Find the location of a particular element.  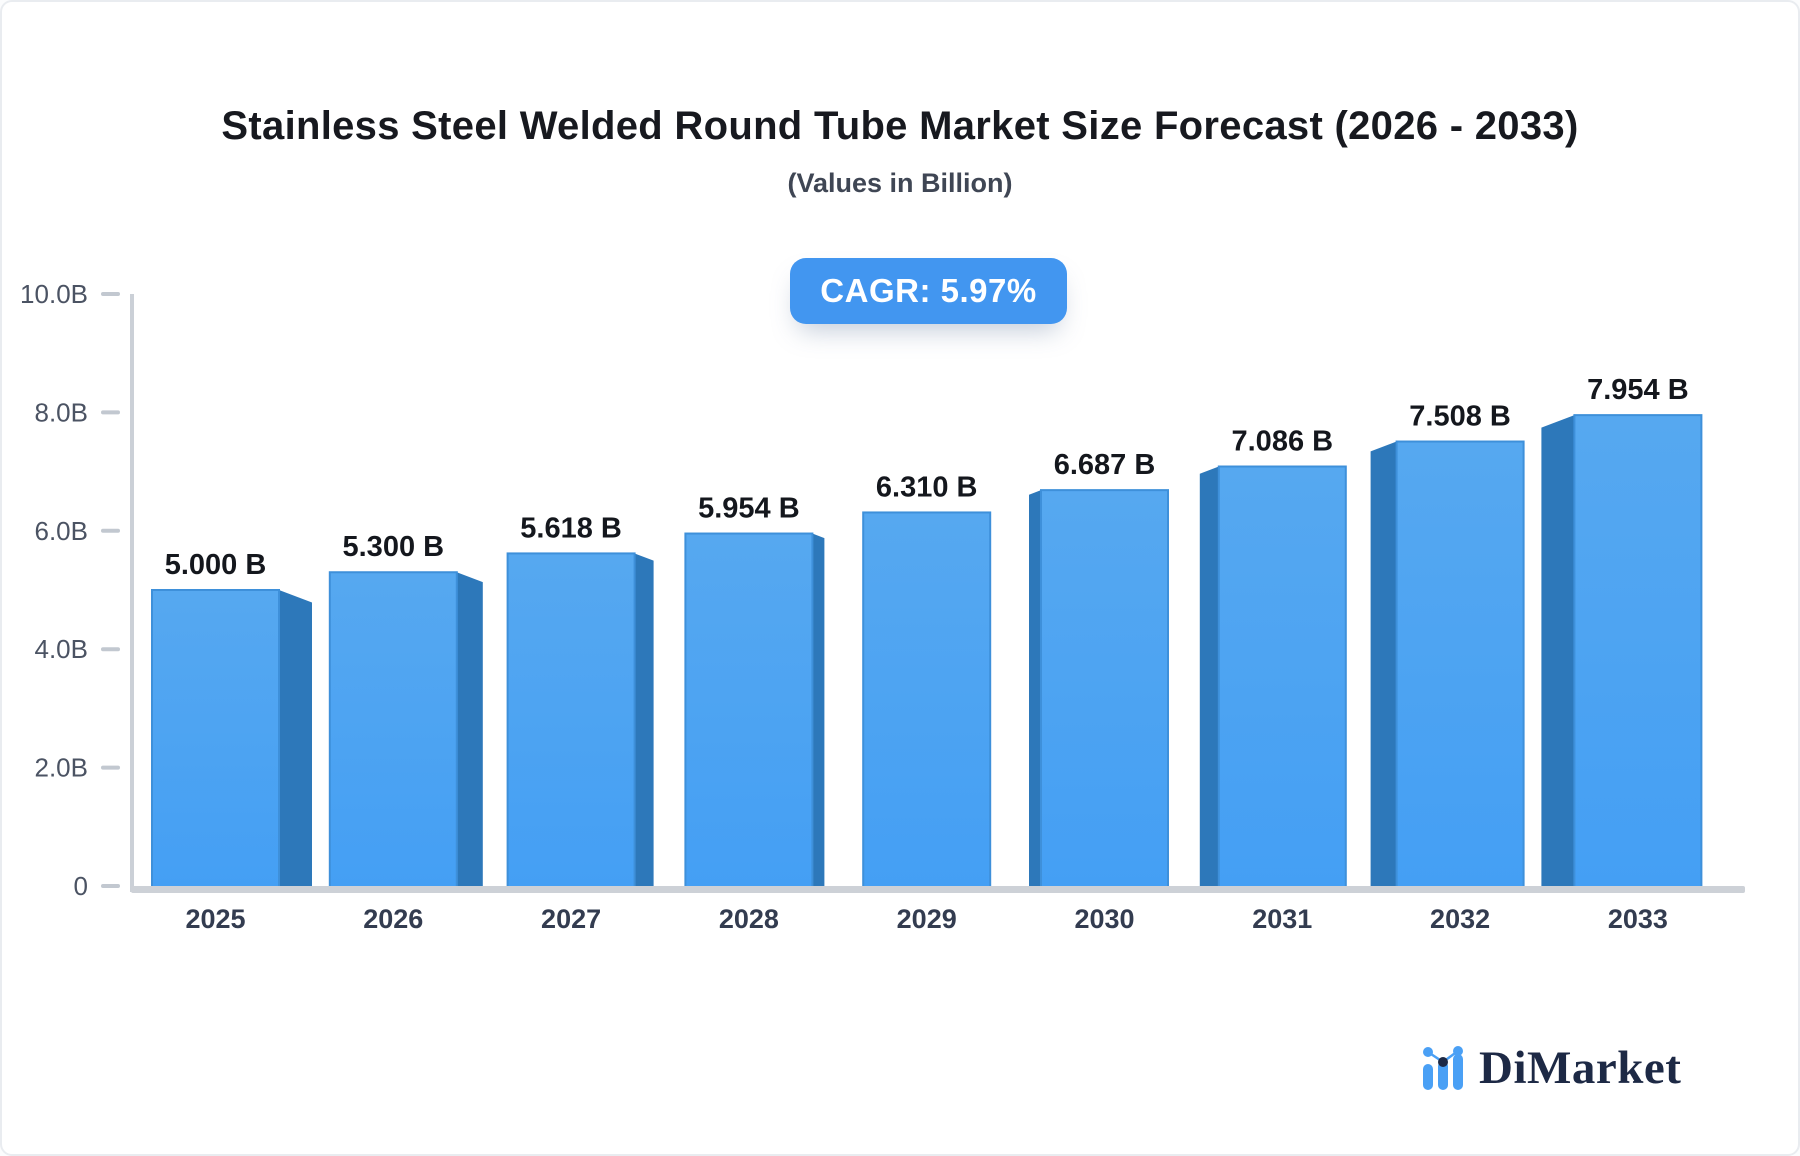

bar-value-label: 6.687 B is located at coordinates (1105, 465).